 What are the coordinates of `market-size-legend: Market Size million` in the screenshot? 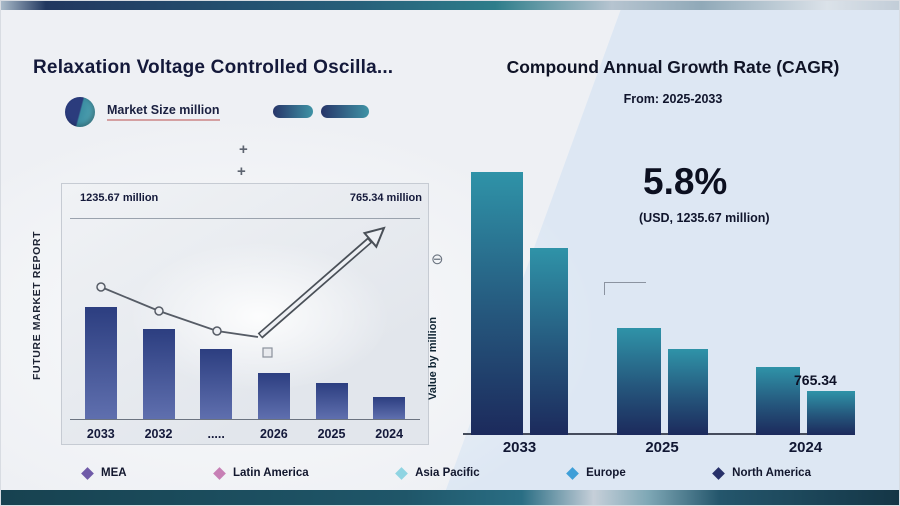 It's located at (142, 112).